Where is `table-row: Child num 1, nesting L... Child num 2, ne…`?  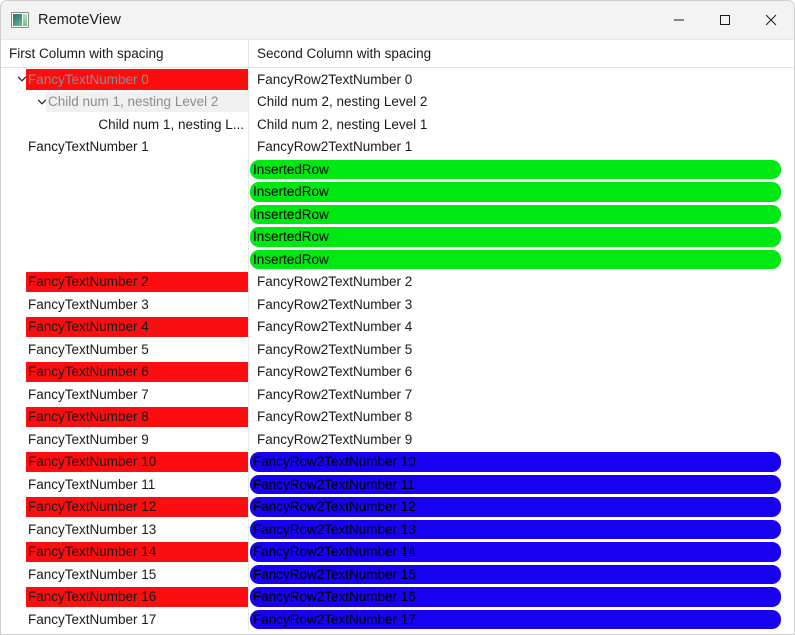
table-row: Child num 1, nesting L... Child num 2, ne… is located at coordinates (397, 124).